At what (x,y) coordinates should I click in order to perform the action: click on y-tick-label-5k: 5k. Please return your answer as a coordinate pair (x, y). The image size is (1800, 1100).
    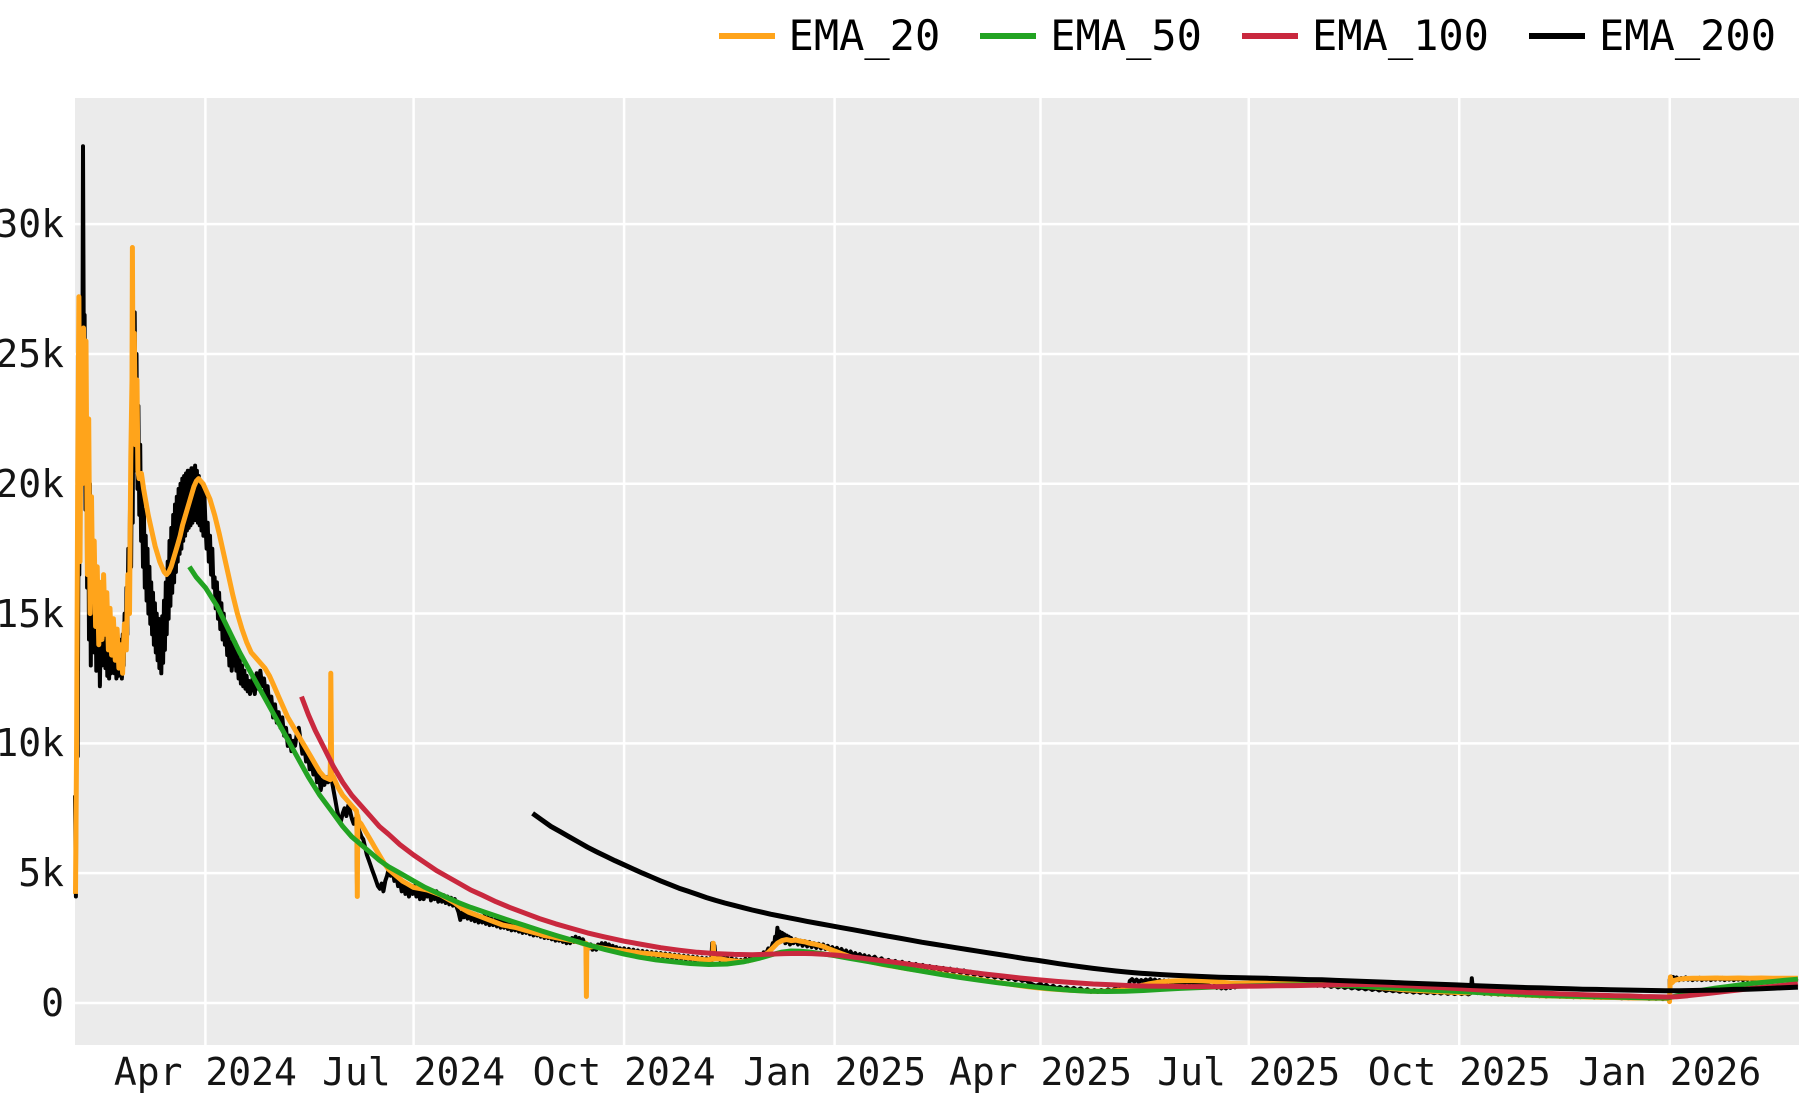
    Looking at the image, I should click on (41, 873).